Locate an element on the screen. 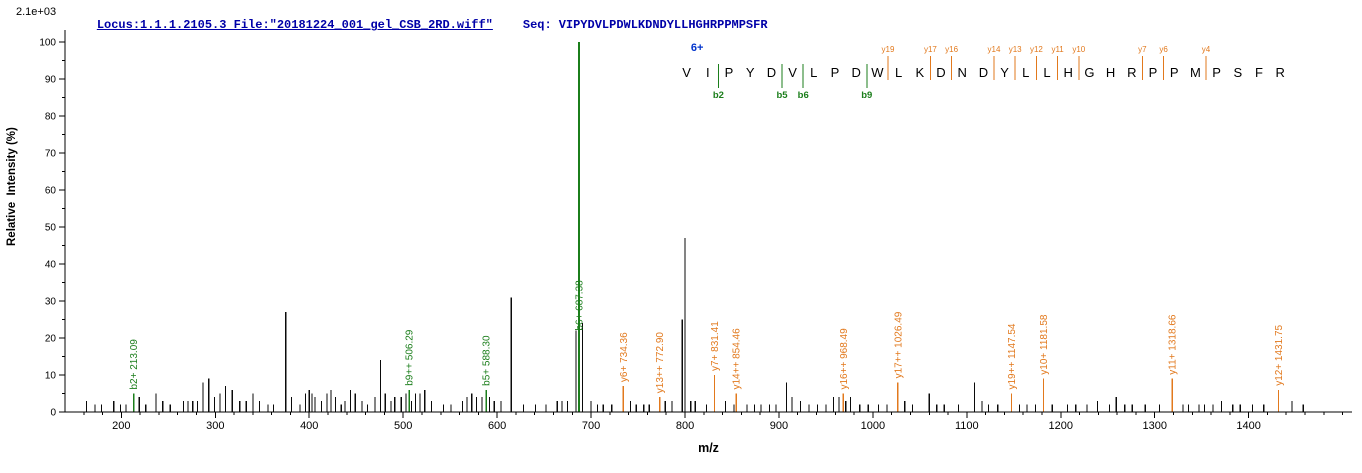 The width and height of the screenshot is (1362, 473). svg-text: 1000 is located at coordinates (873, 426).